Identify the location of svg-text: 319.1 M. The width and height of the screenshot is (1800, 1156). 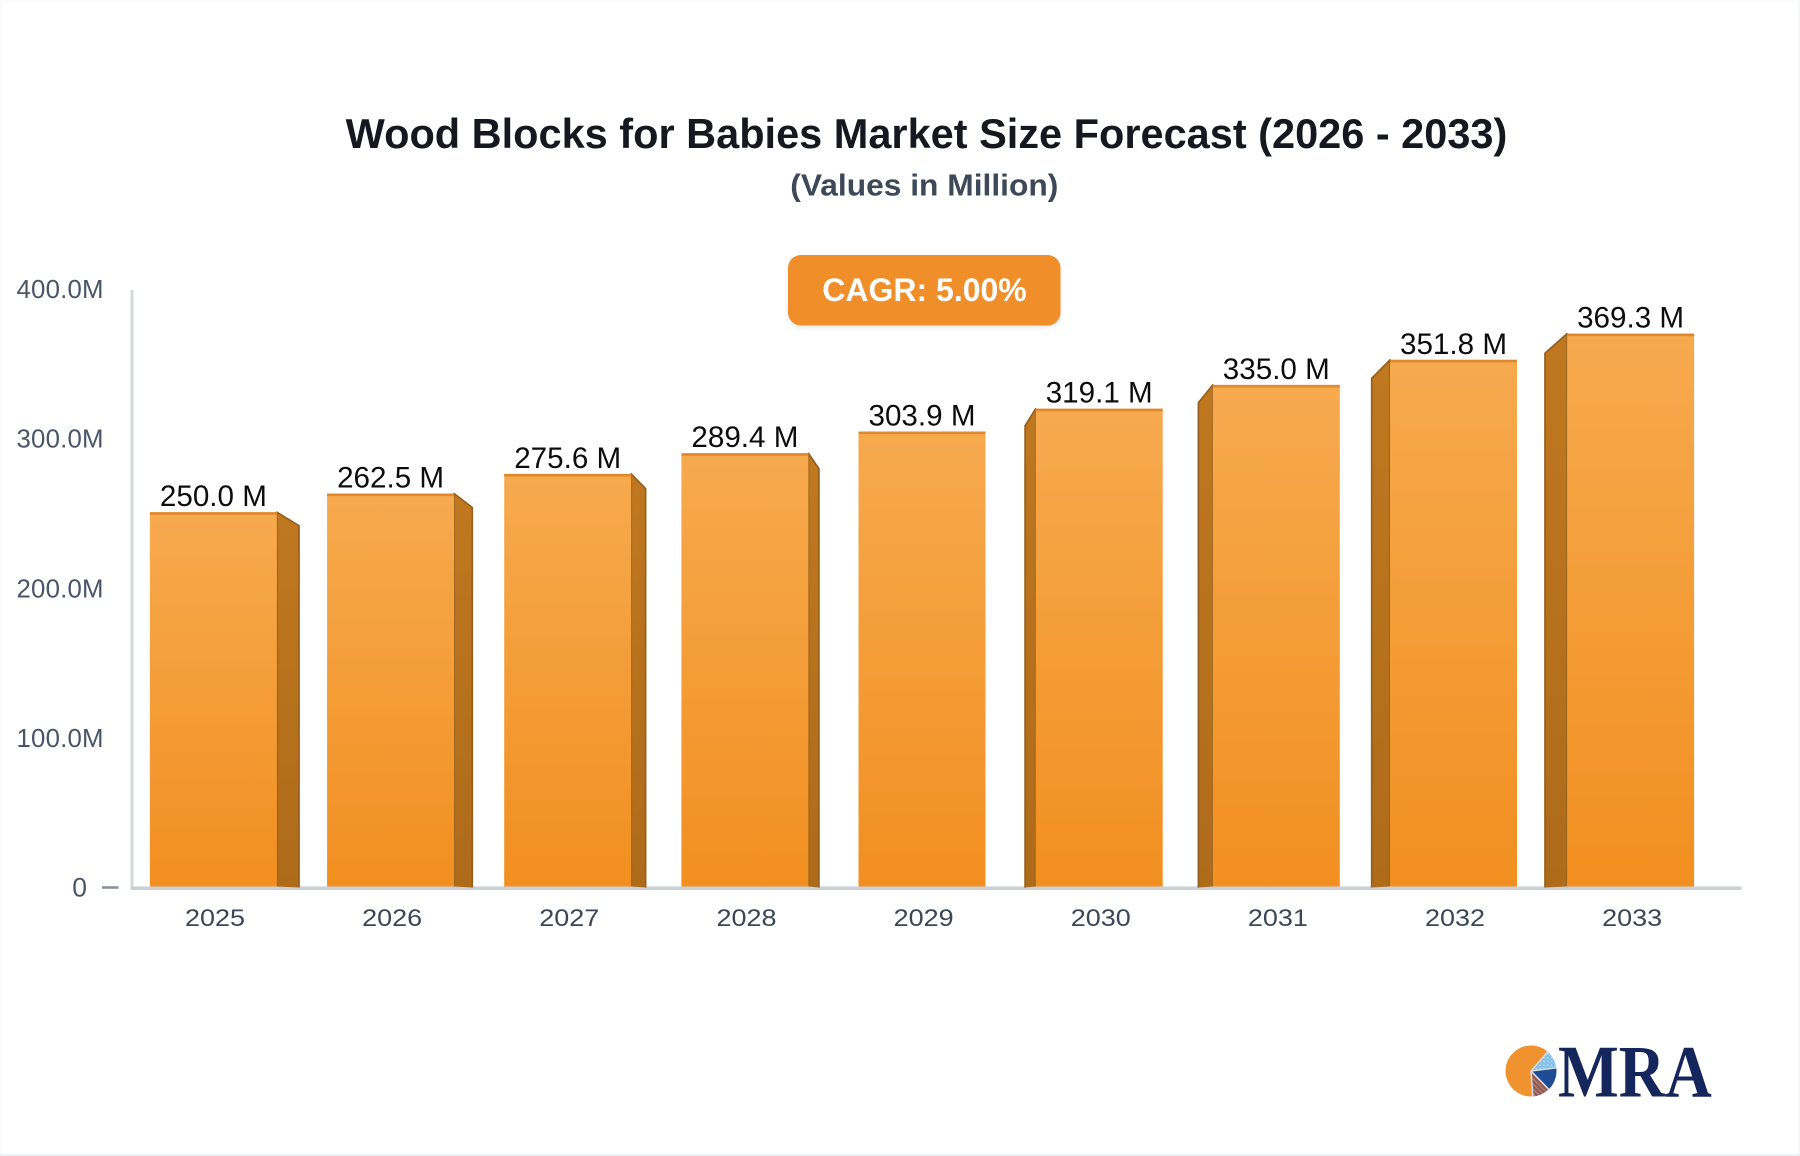
(1099, 393).